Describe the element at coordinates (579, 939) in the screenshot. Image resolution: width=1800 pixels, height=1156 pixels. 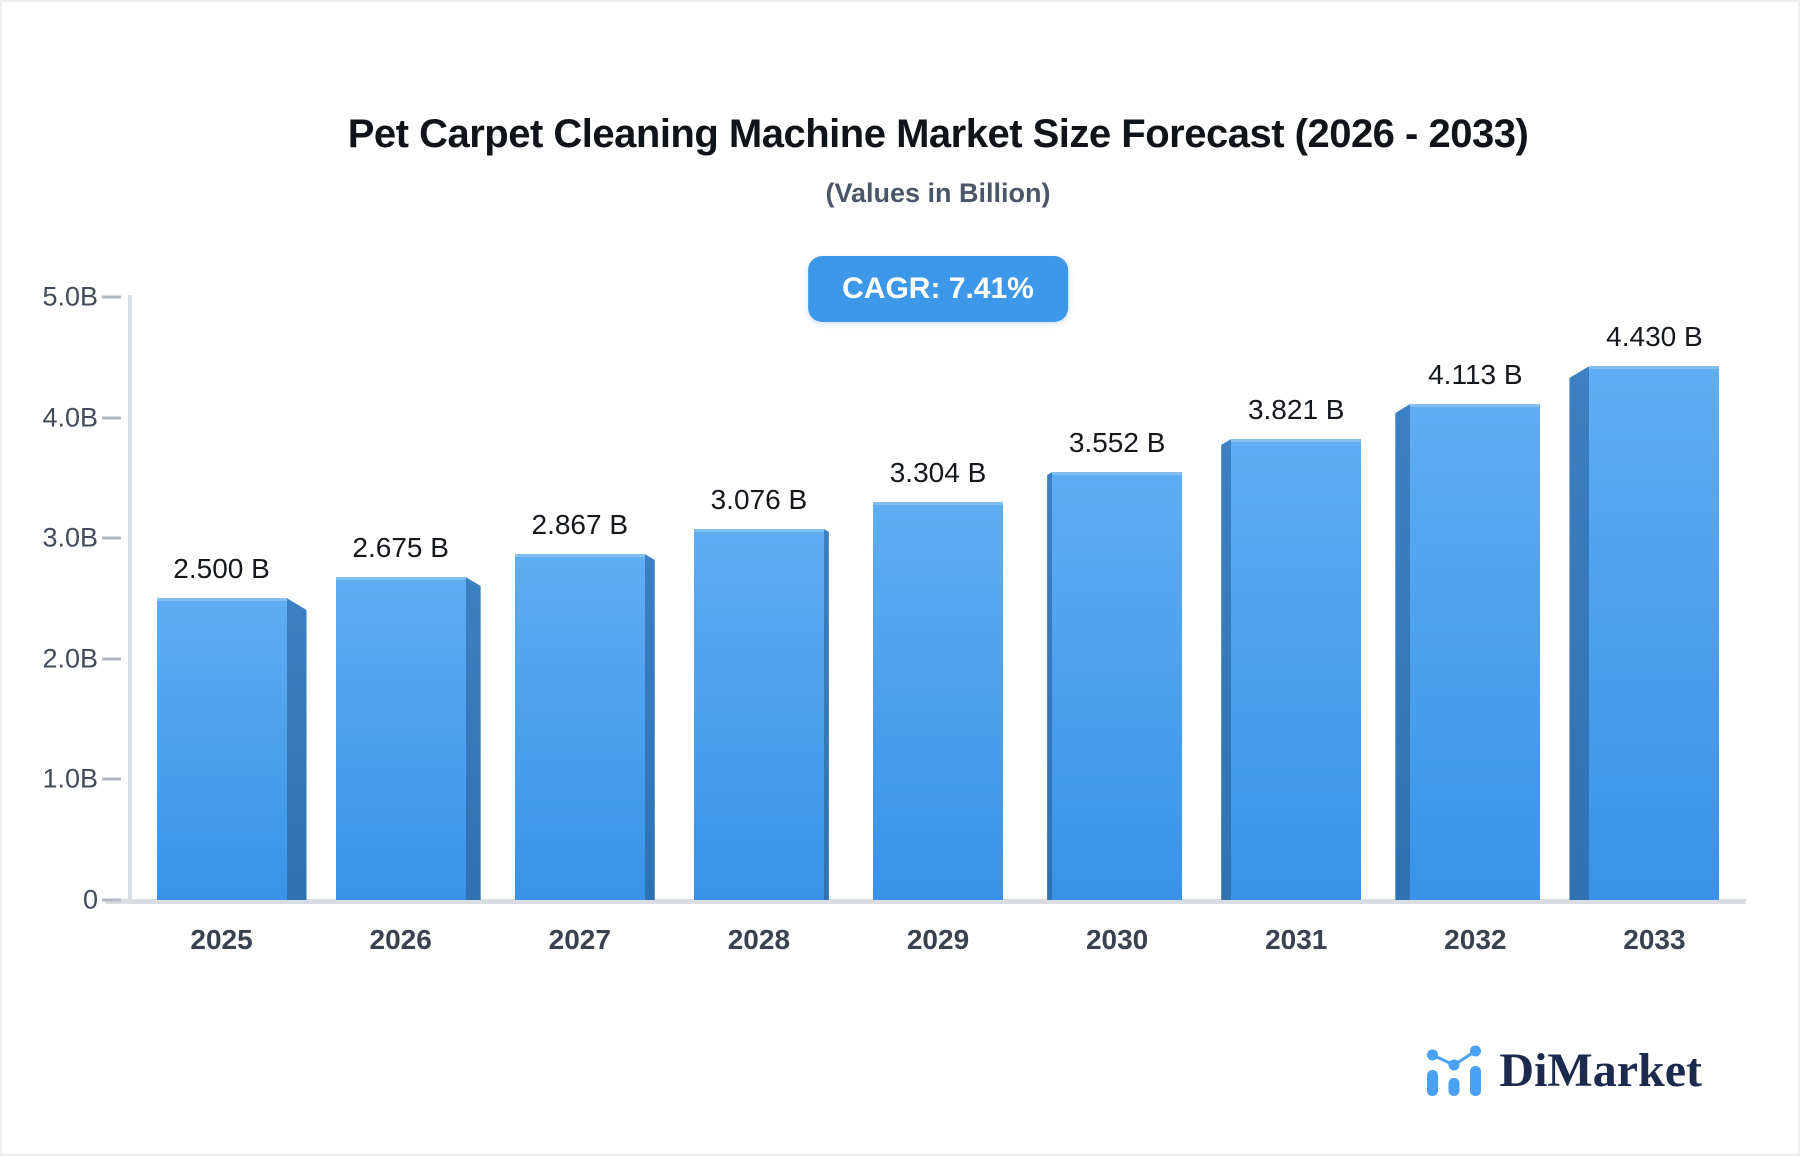
I see `x-axis-label: 2027` at that location.